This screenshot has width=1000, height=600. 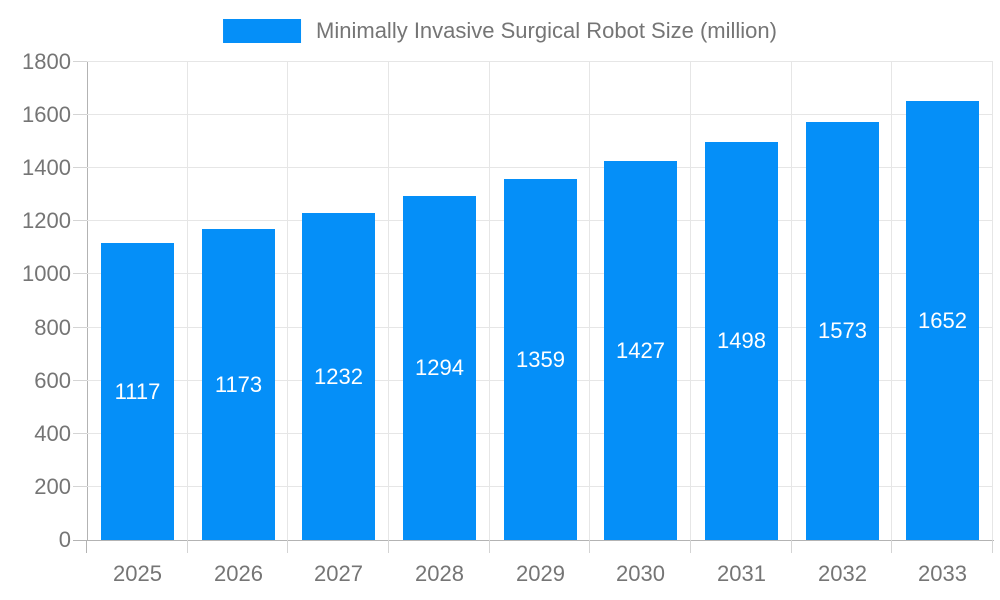 I want to click on bar-value-label: 1427, so click(x=640, y=350).